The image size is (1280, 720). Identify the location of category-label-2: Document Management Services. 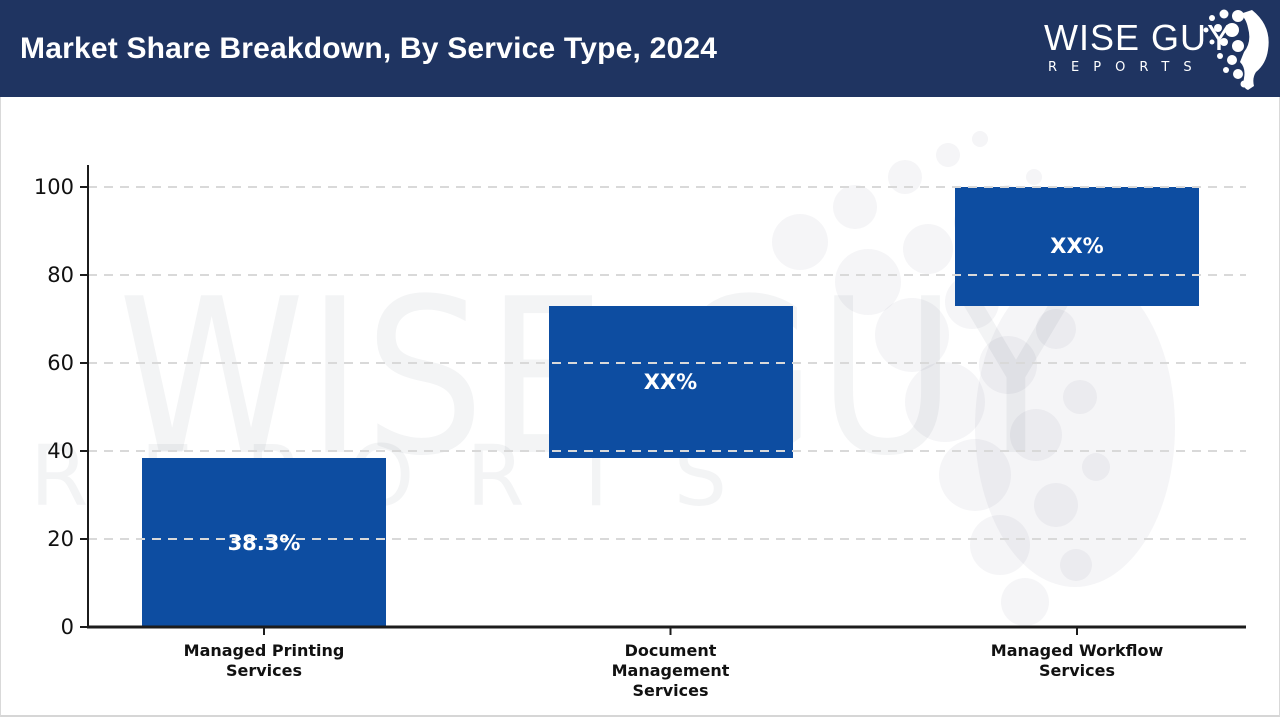
(670, 670).